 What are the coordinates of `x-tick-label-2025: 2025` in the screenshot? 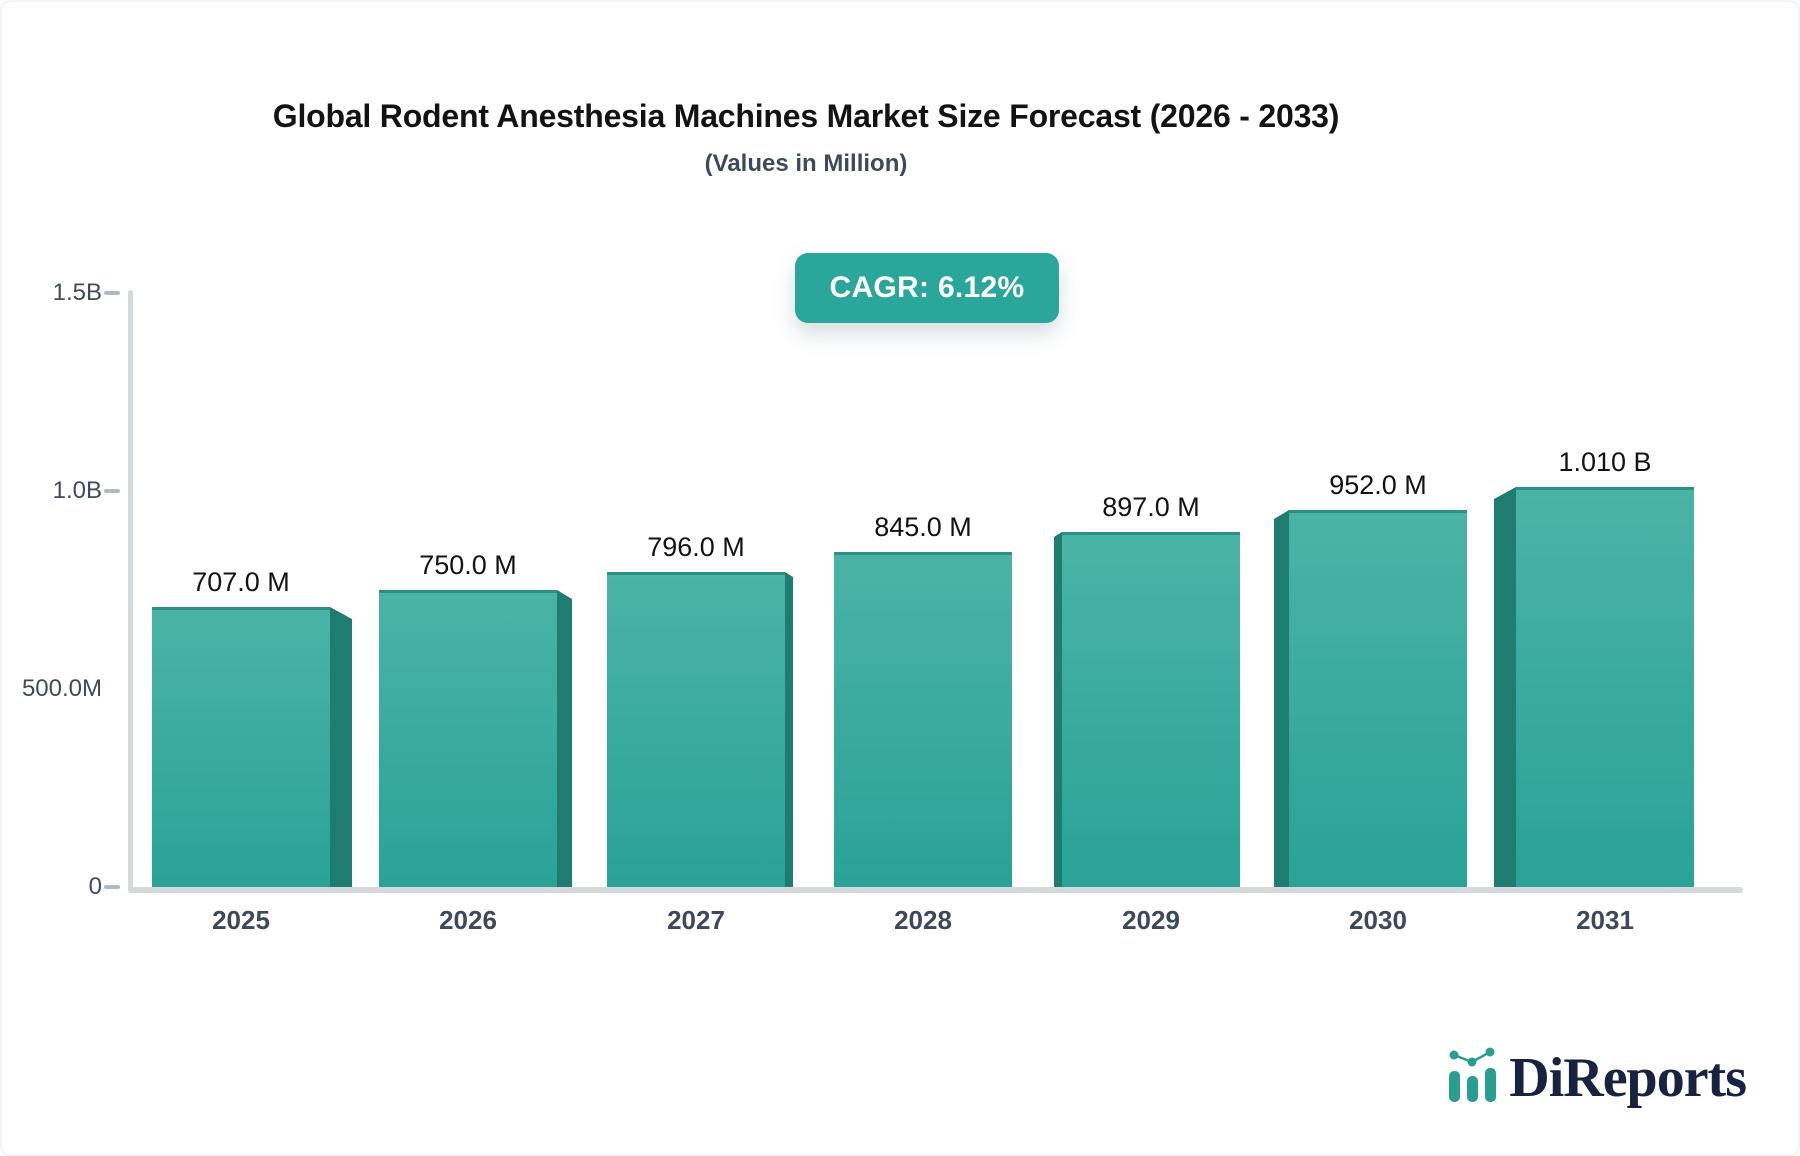 It's located at (241, 920).